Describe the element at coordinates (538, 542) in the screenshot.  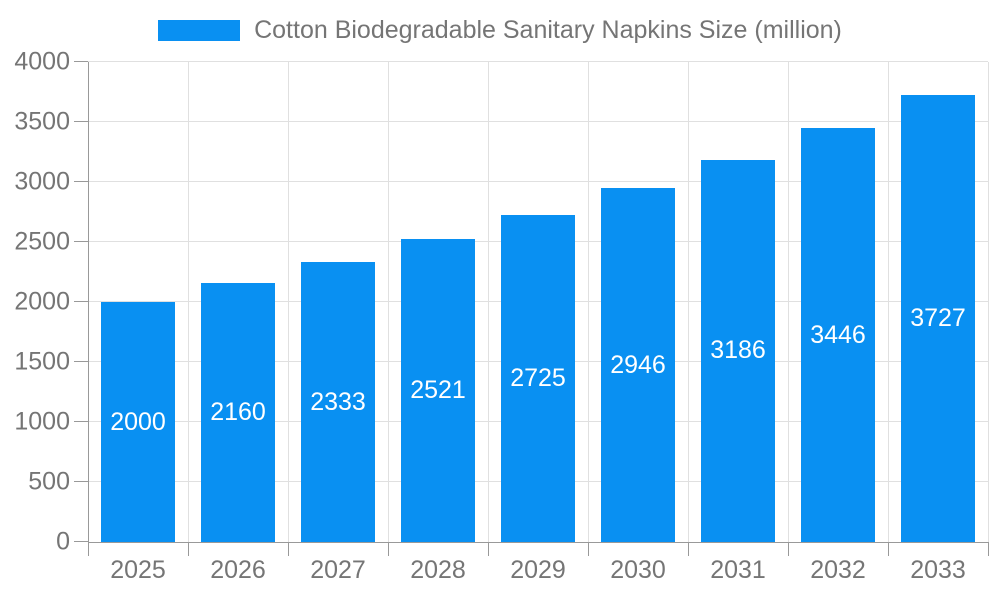
I see `x-axis-line` at that location.